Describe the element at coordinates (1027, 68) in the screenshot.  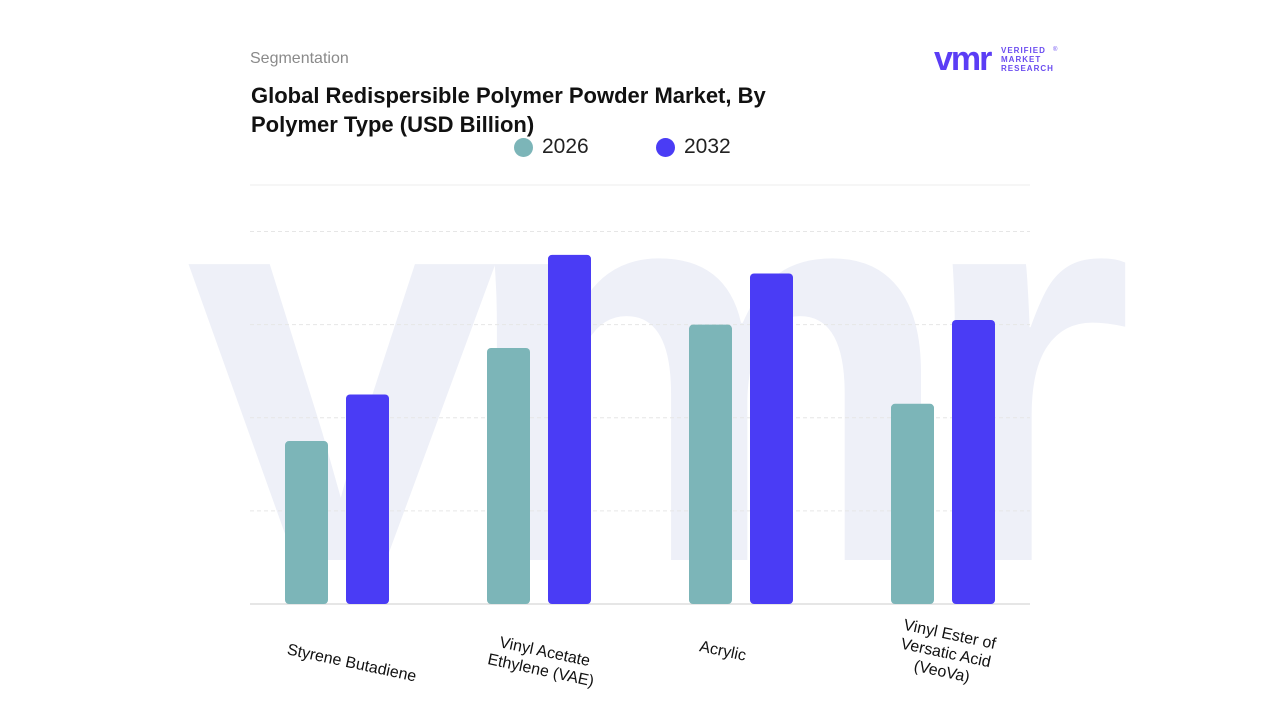
I see `logo-line-3: RESEARCH` at that location.